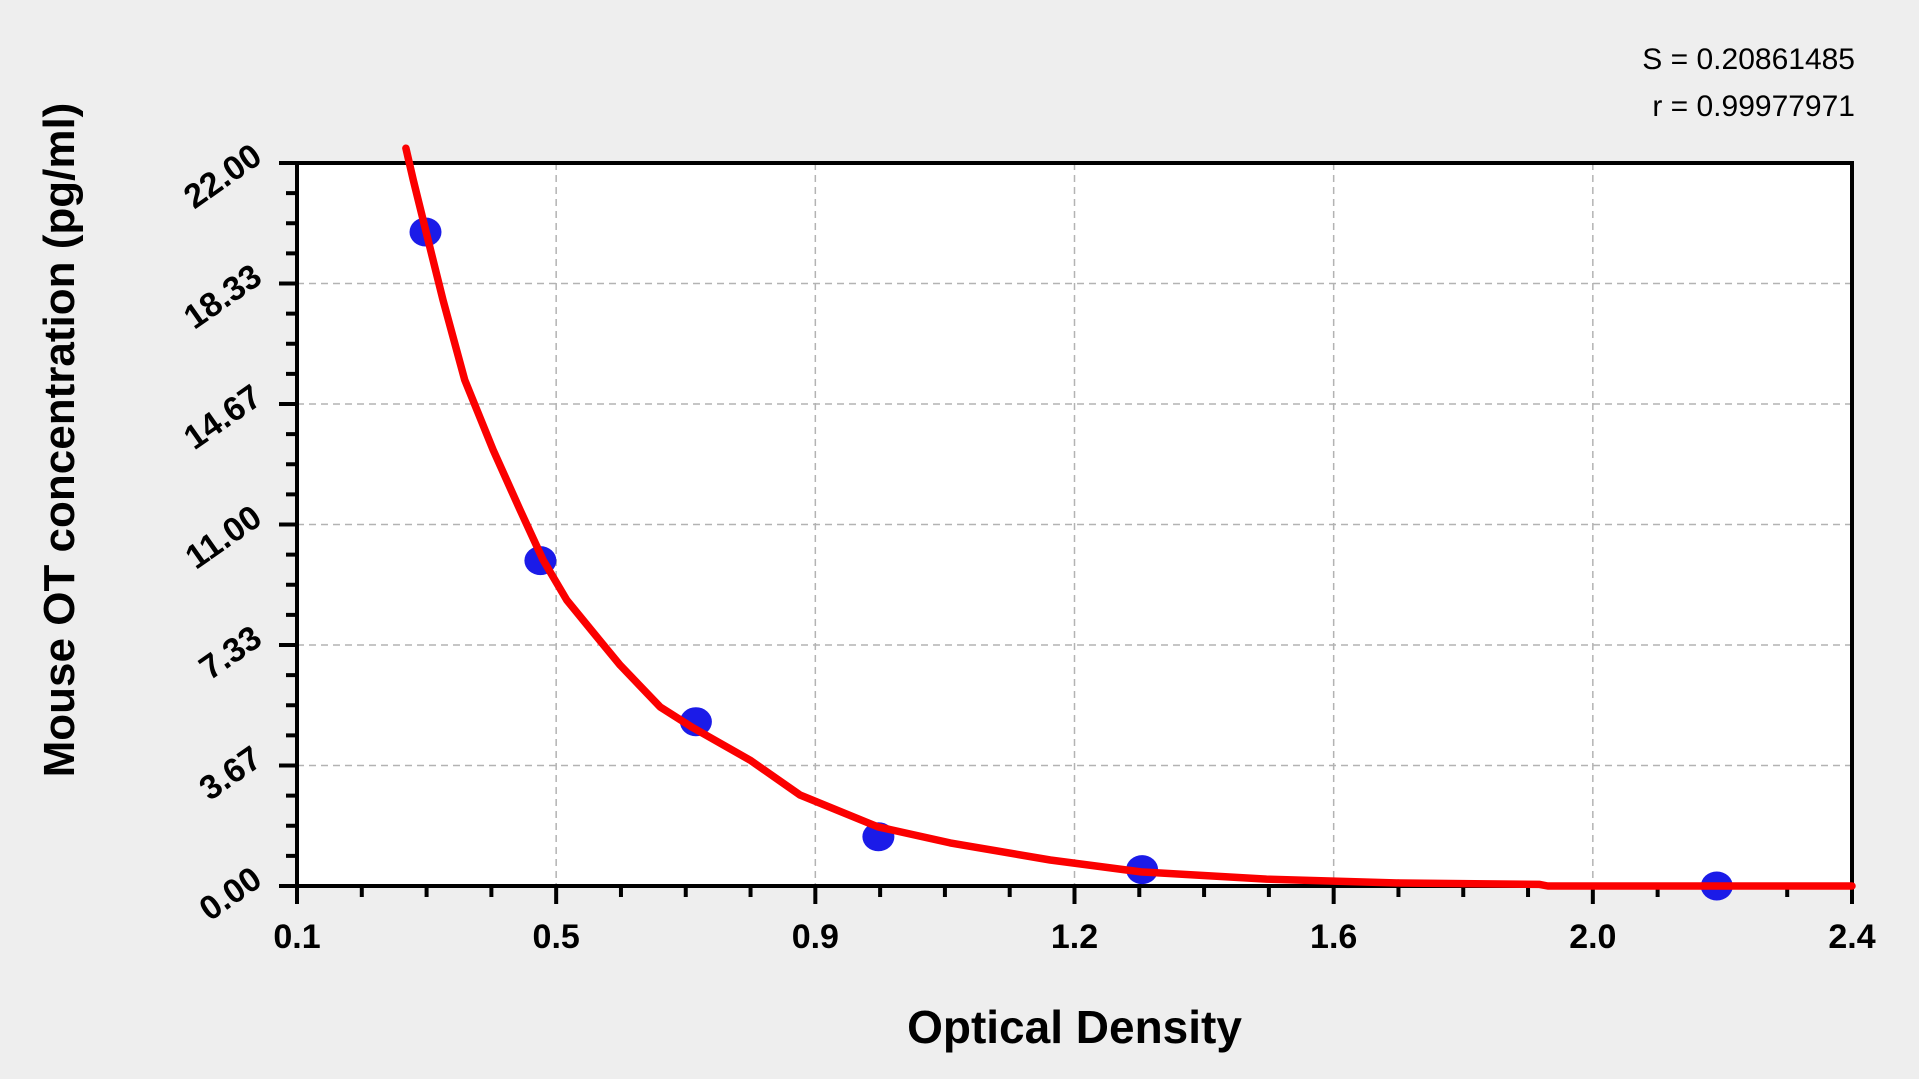 Image resolution: width=1919 pixels, height=1079 pixels. Describe the element at coordinates (1592, 937) in the screenshot. I see `x-tick-label: 2.0` at that location.